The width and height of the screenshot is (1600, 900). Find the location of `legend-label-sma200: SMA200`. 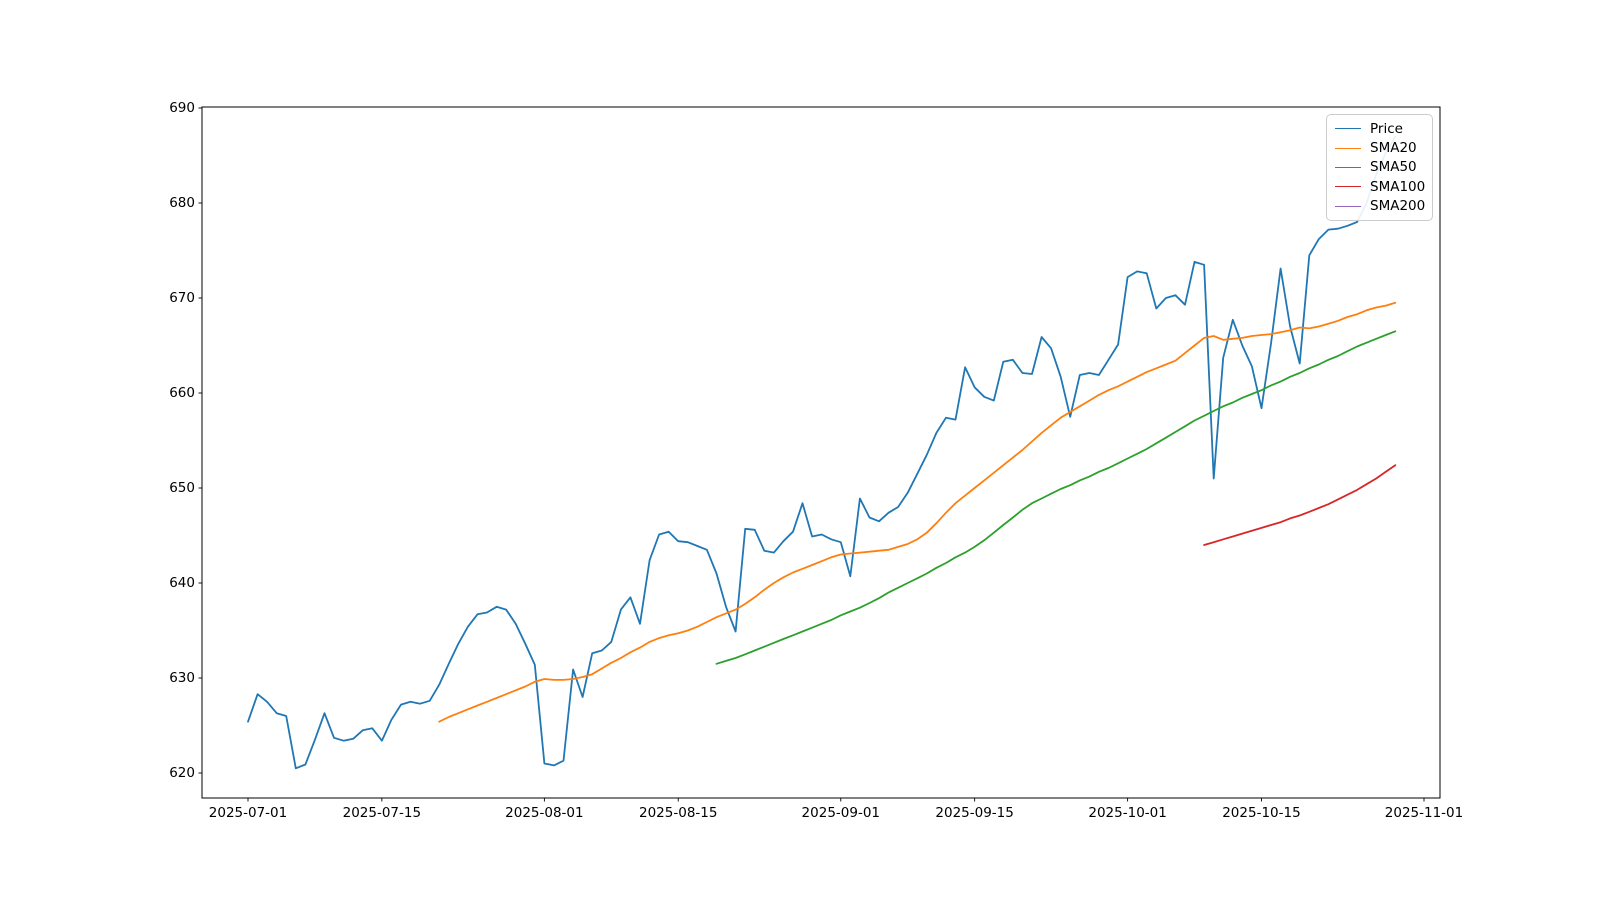

legend-label-sma200: SMA200 is located at coordinates (1398, 206).